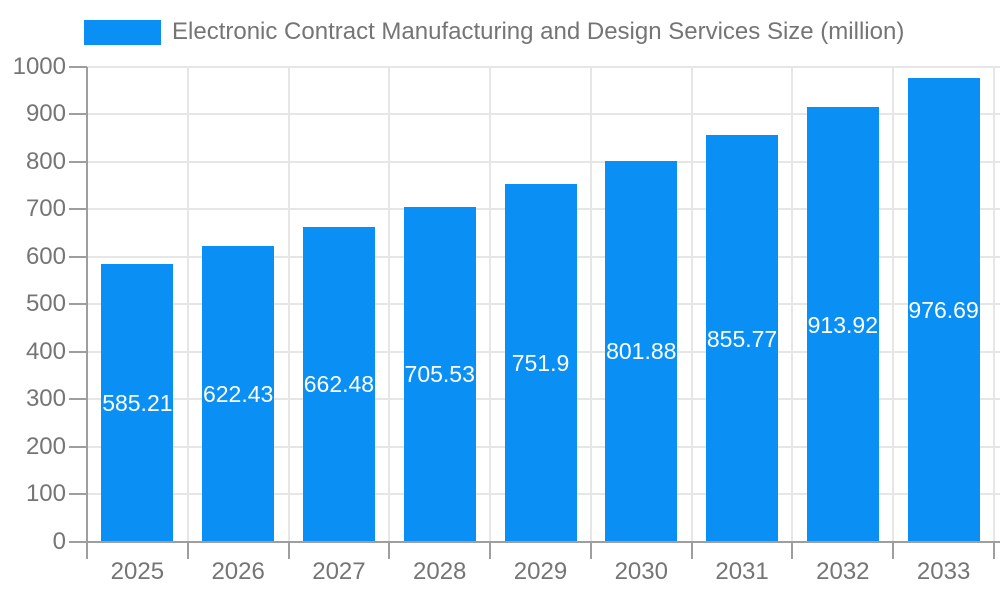  I want to click on x-axis-label-2031: 2031, so click(742, 571).